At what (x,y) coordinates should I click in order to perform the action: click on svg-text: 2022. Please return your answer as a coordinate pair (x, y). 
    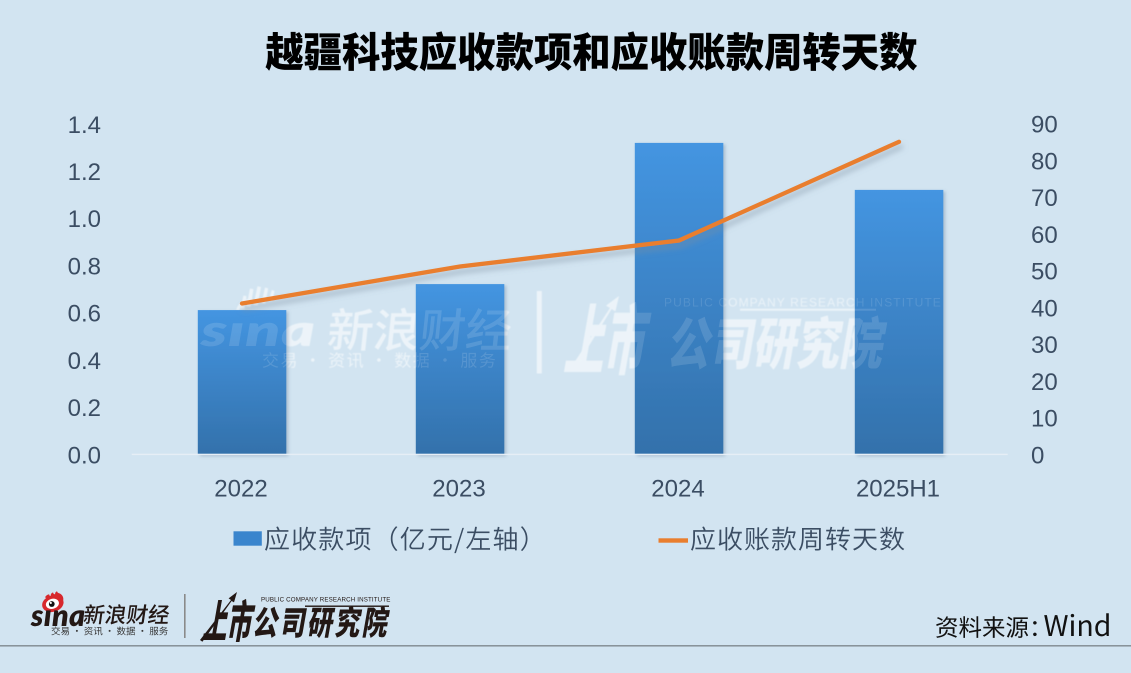
    Looking at the image, I should click on (240, 488).